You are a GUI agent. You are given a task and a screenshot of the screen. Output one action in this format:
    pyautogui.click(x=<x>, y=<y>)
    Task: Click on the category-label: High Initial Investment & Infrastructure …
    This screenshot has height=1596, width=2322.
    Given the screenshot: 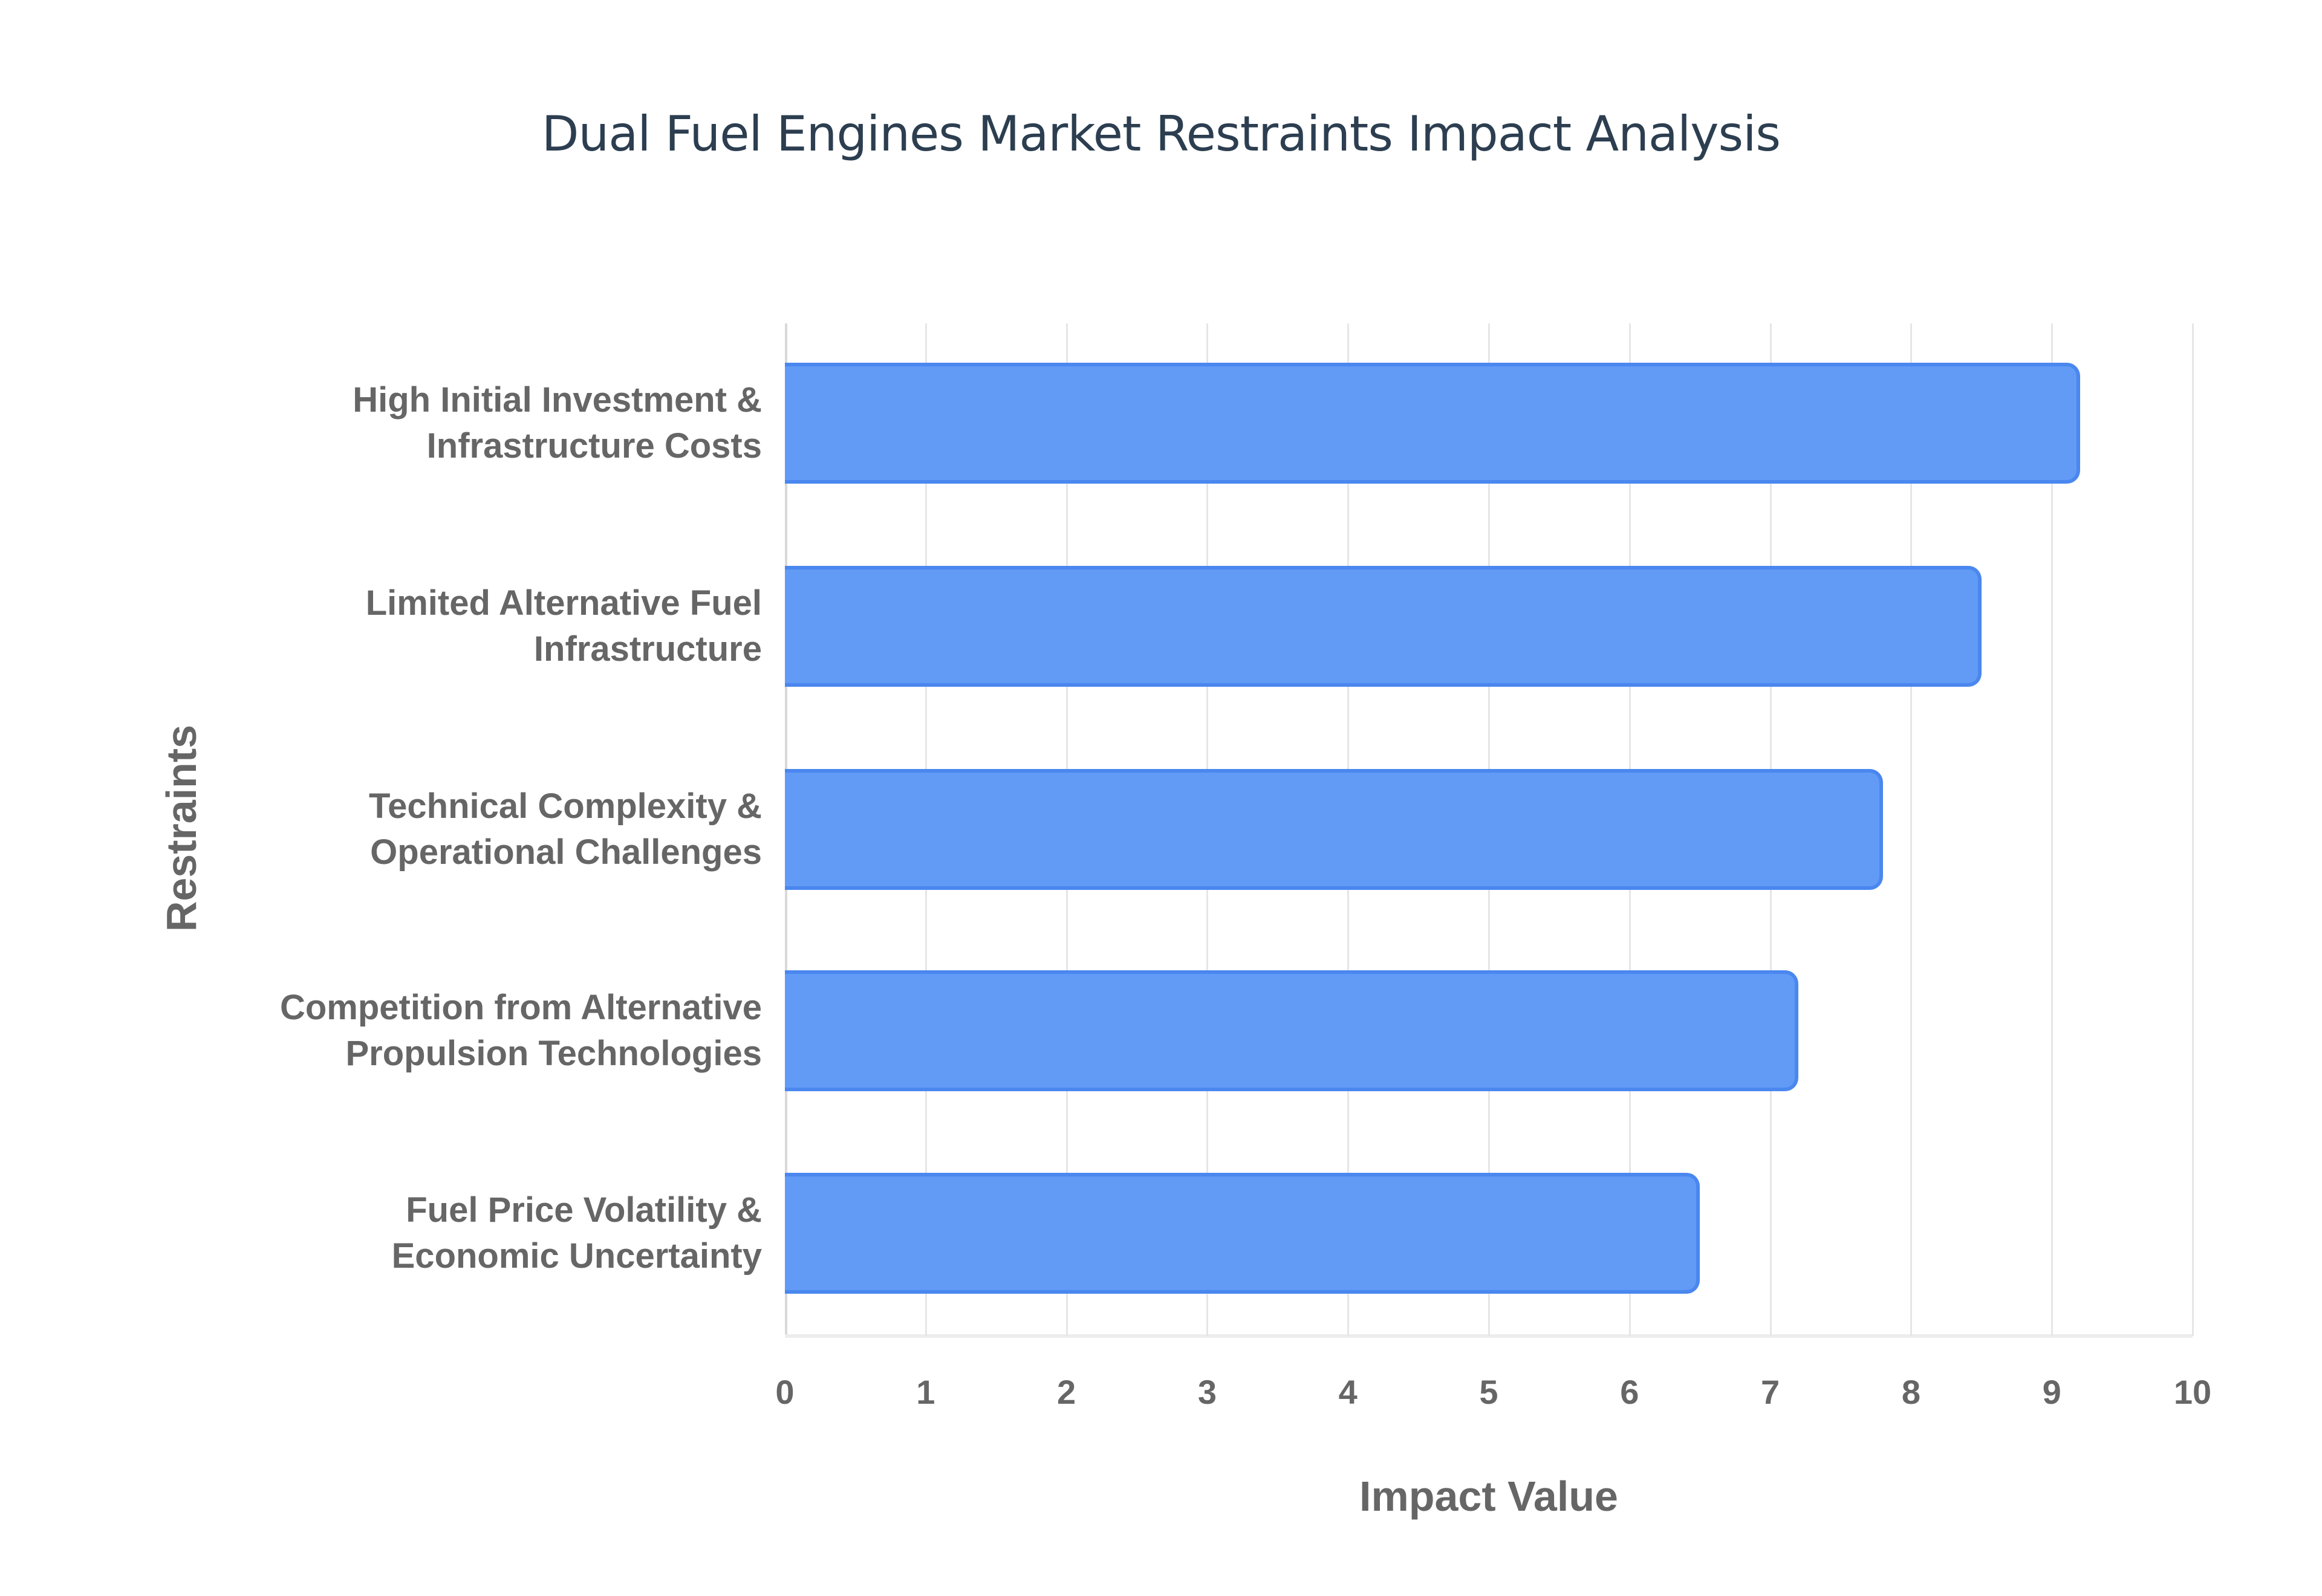 What is the action you would take?
    pyautogui.click(x=557, y=422)
    